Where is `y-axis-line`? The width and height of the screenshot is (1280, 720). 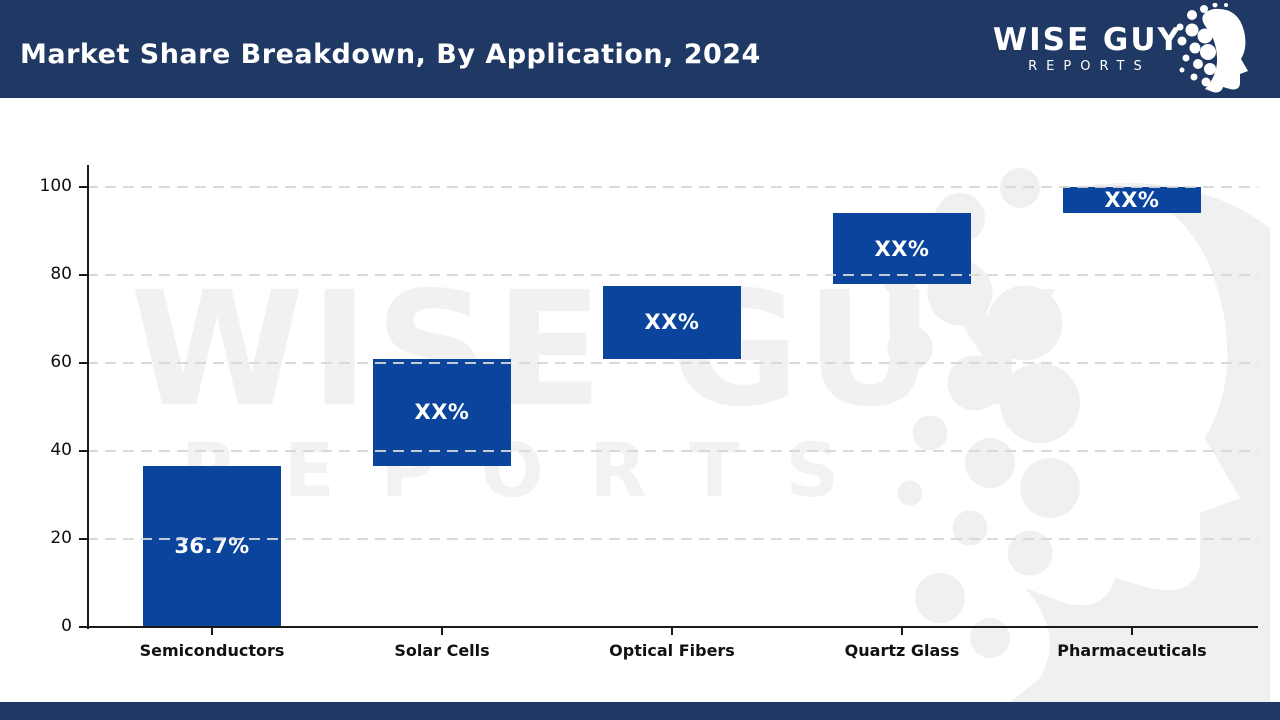 y-axis-line is located at coordinates (88, 397).